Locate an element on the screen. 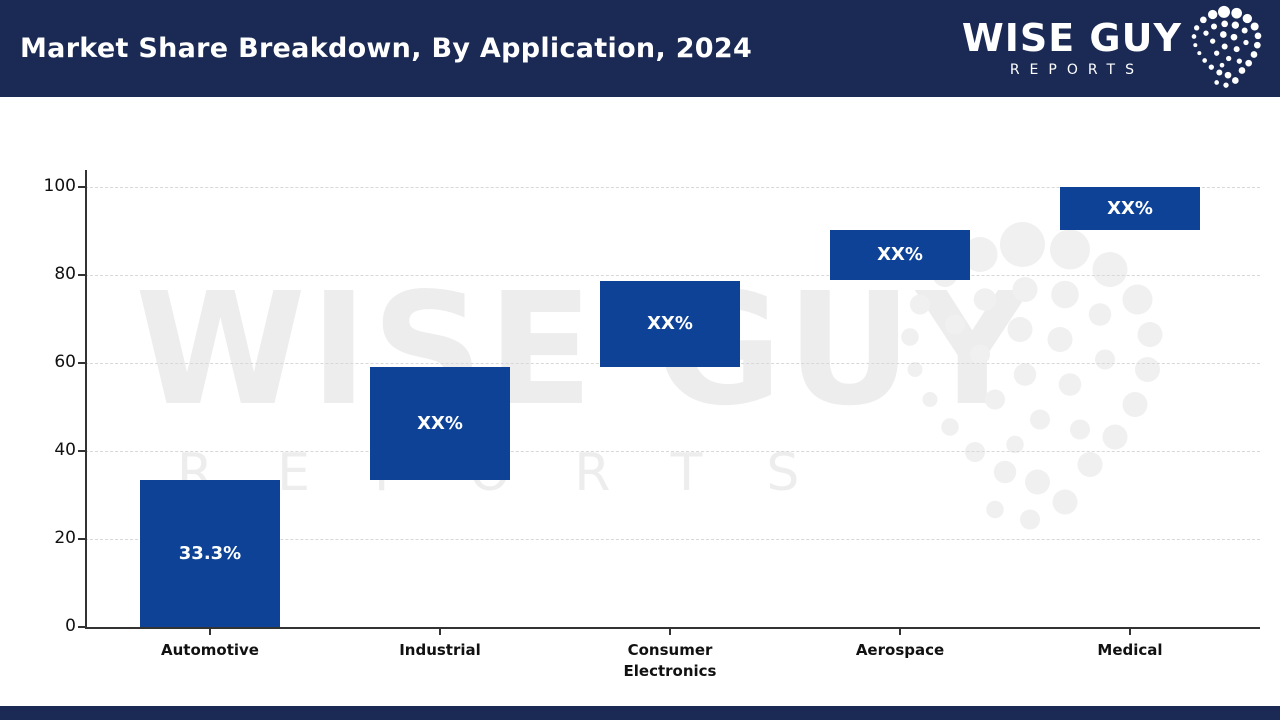  y-axis-tick-label: 60 is located at coordinates (65, 362).